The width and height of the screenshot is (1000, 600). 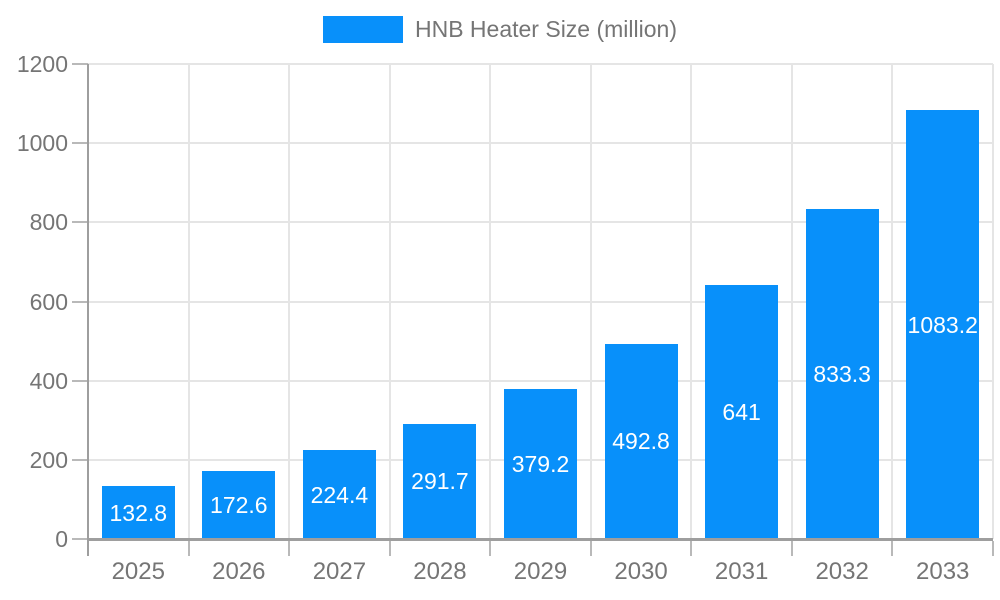 I want to click on legend: HNB Heater Size (million), so click(x=500, y=29).